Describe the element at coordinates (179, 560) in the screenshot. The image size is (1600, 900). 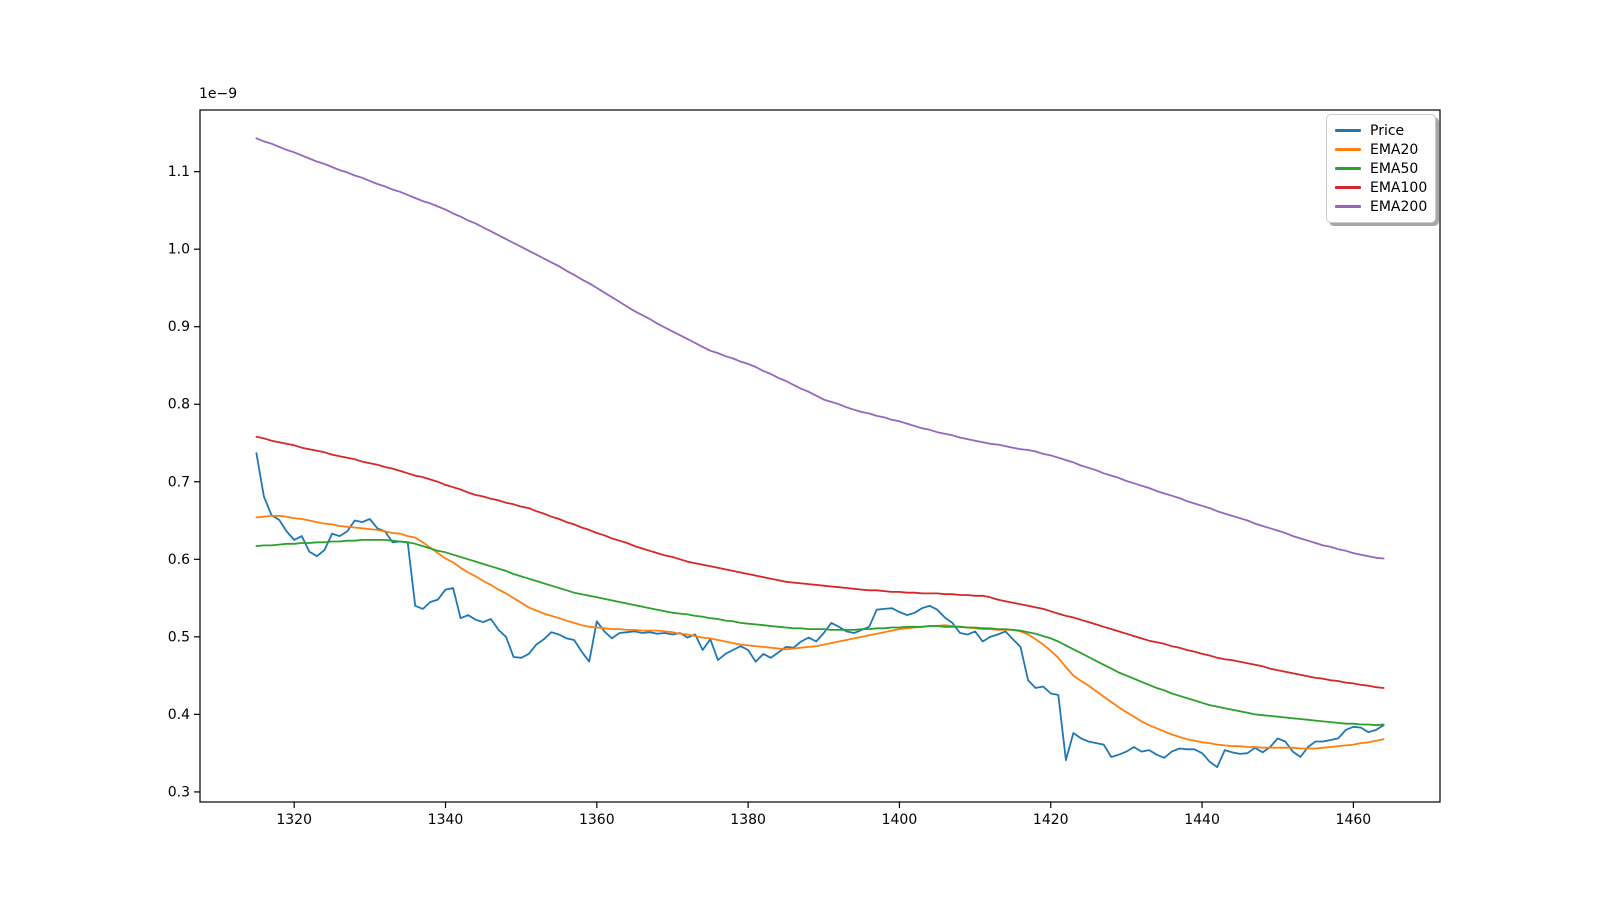
I see `y-tick-label: 0.6` at that location.